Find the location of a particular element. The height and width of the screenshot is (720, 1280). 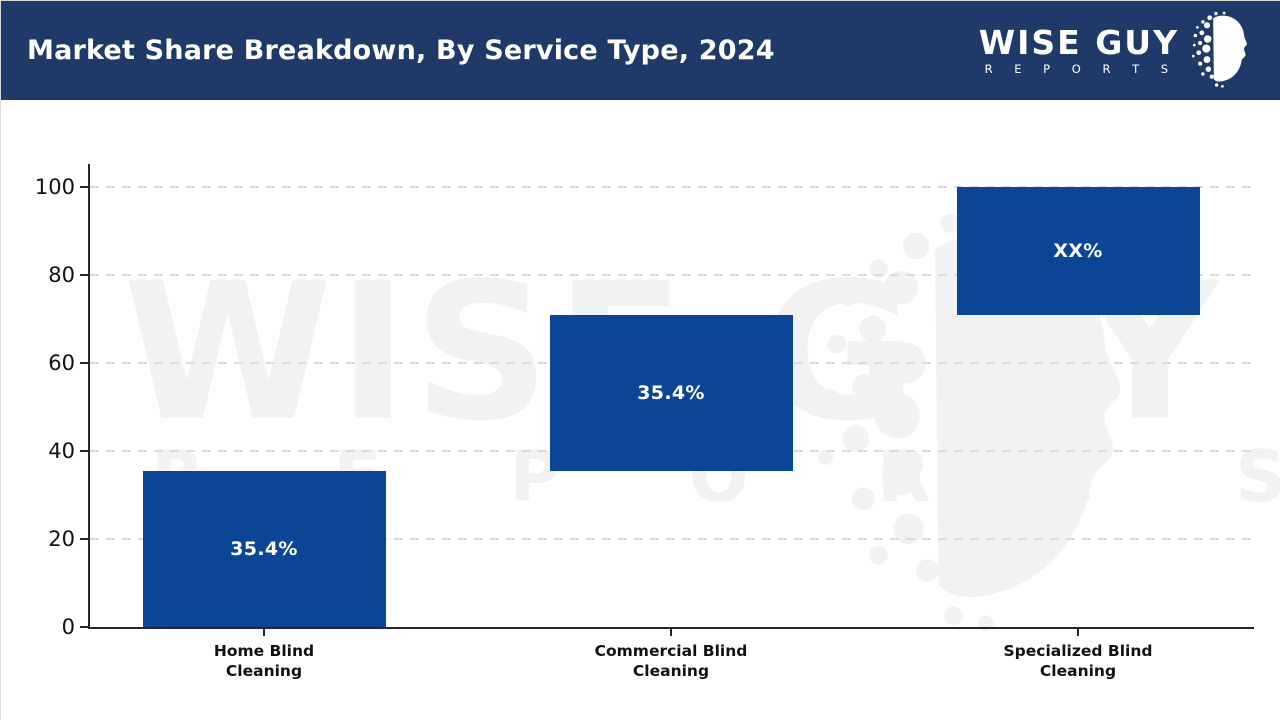

logo-subtitle: R E P O R T S is located at coordinates (1081, 68).